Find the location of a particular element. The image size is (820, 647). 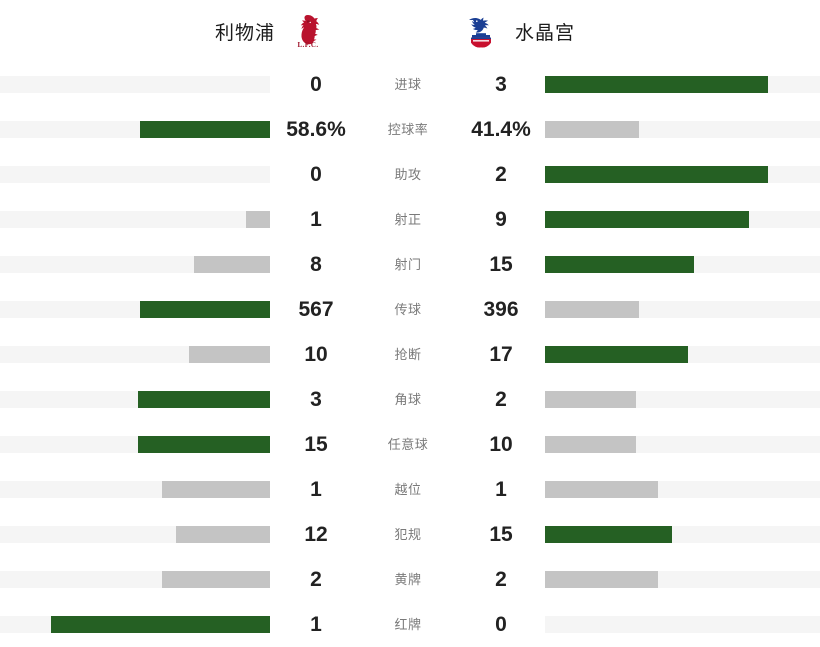

stat-row: 1 越位 1 is located at coordinates (410, 489).